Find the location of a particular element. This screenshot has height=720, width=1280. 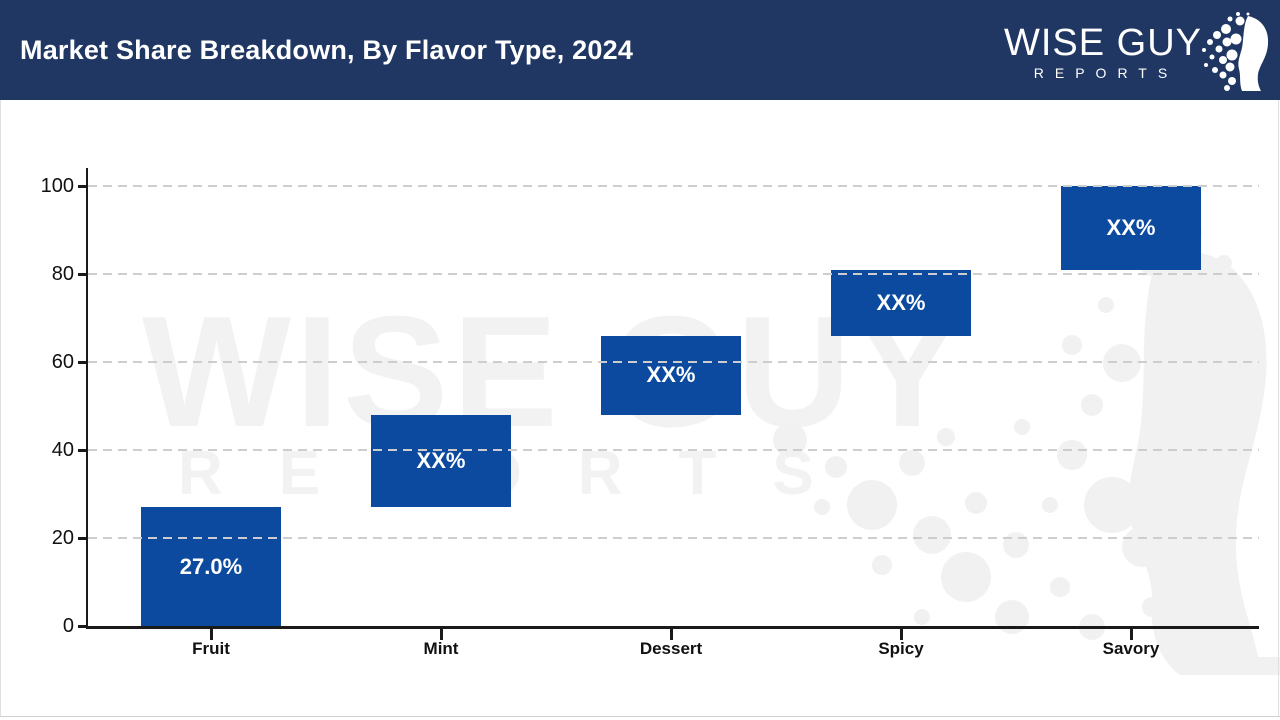

bottom-border-line is located at coordinates (640, 716).